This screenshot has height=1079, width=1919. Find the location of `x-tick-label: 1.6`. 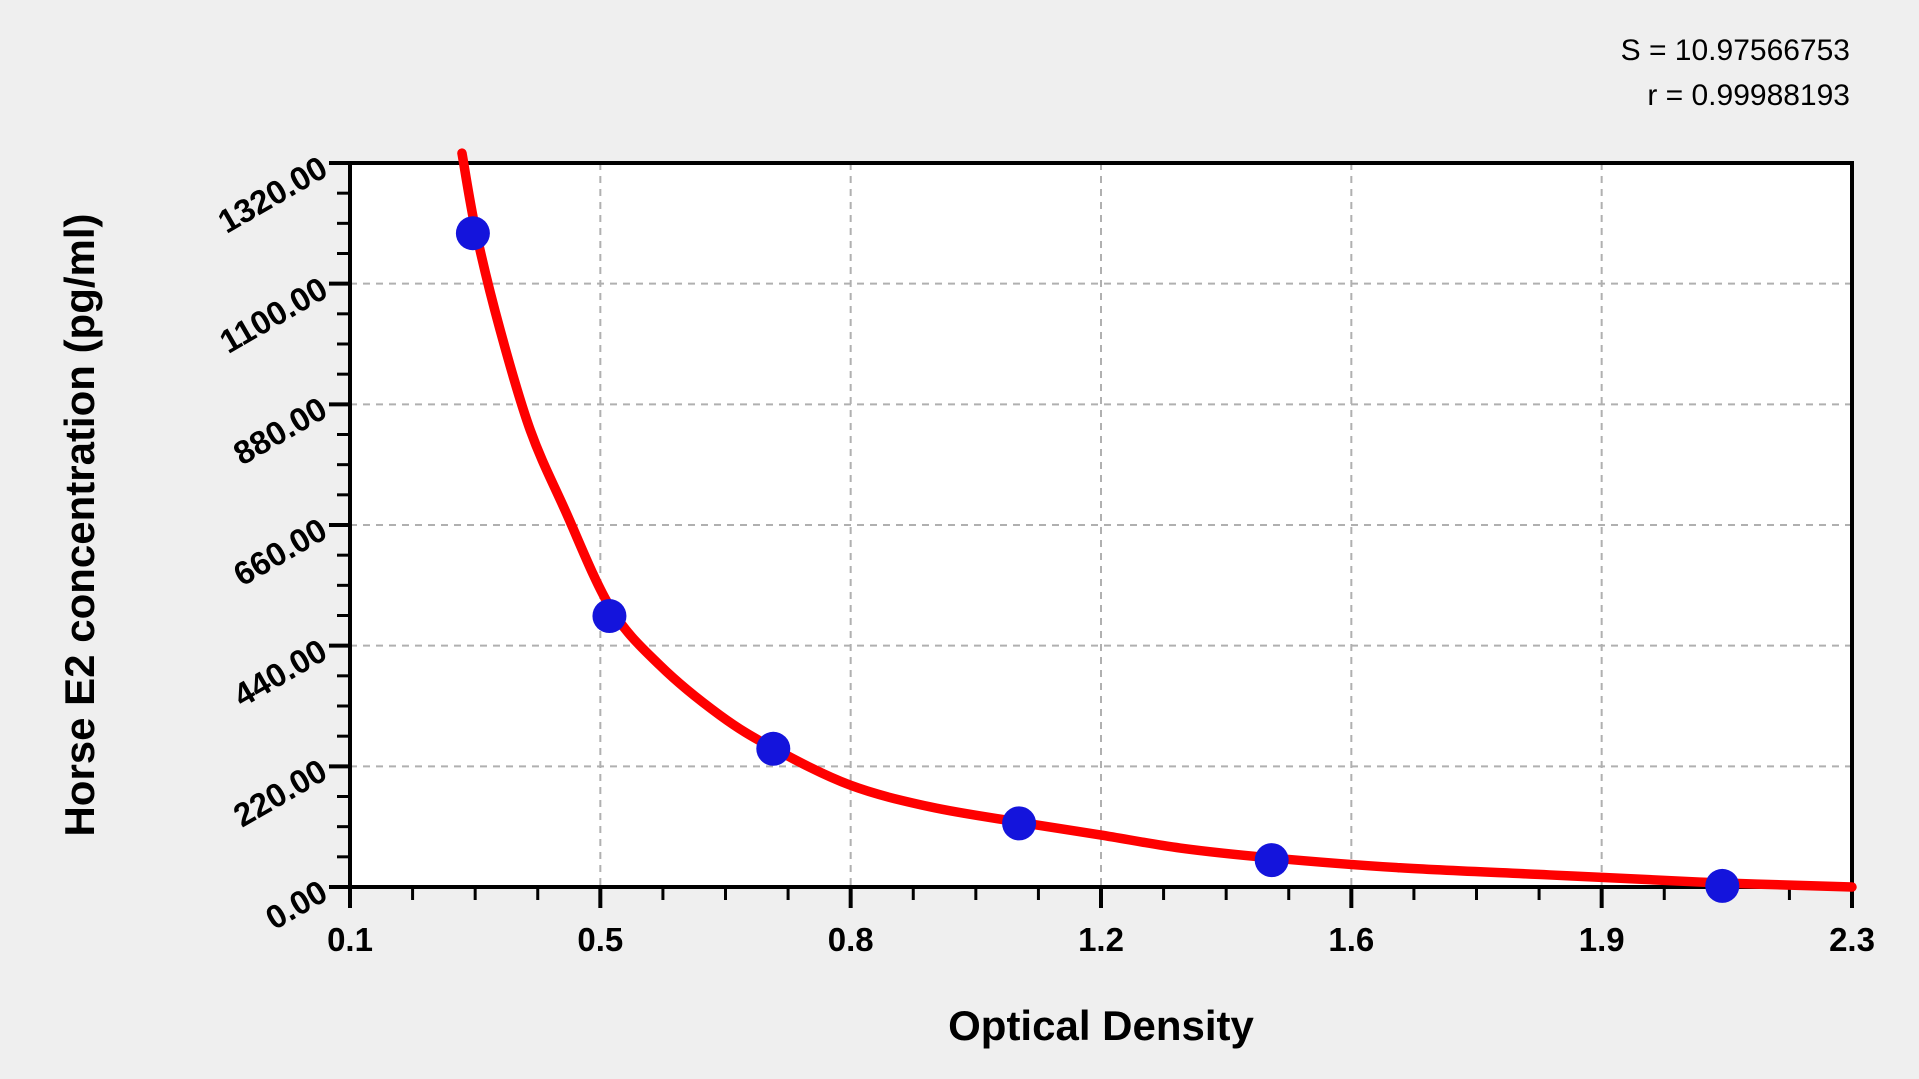

x-tick-label: 1.6 is located at coordinates (1351, 939).